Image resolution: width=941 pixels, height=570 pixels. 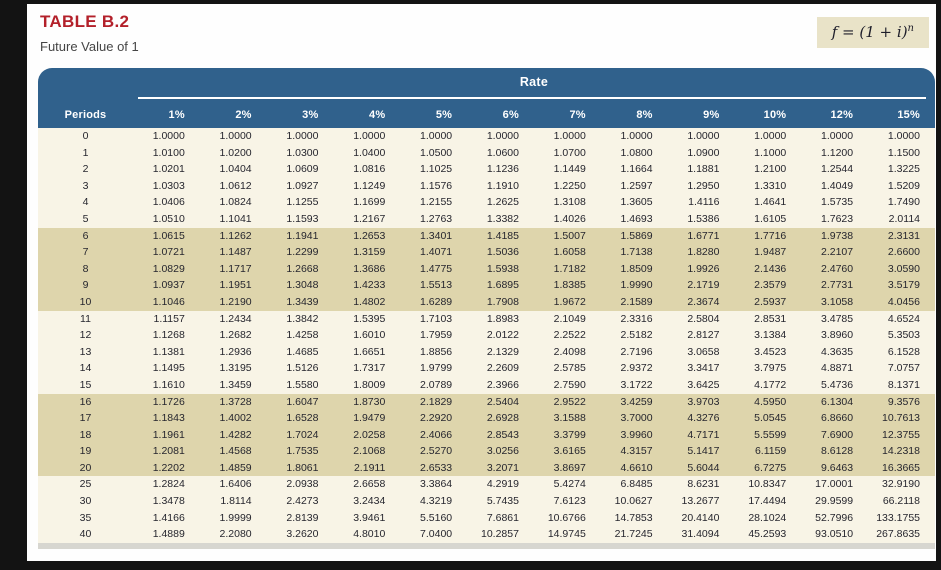 What do you see at coordinates (566, 534) in the screenshot?
I see `factor-value-cell: 14.9745` at bounding box center [566, 534].